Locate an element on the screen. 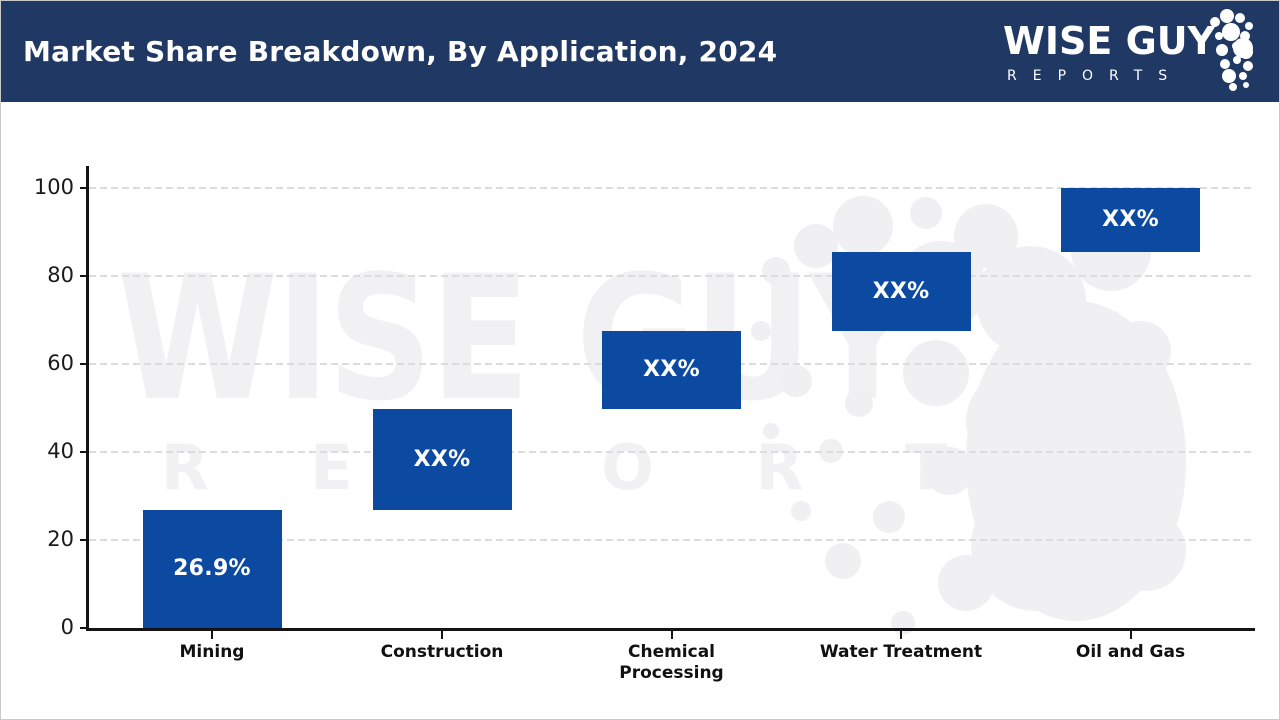 This screenshot has width=1280, height=720. category-label-mining: Mining is located at coordinates (212, 652).